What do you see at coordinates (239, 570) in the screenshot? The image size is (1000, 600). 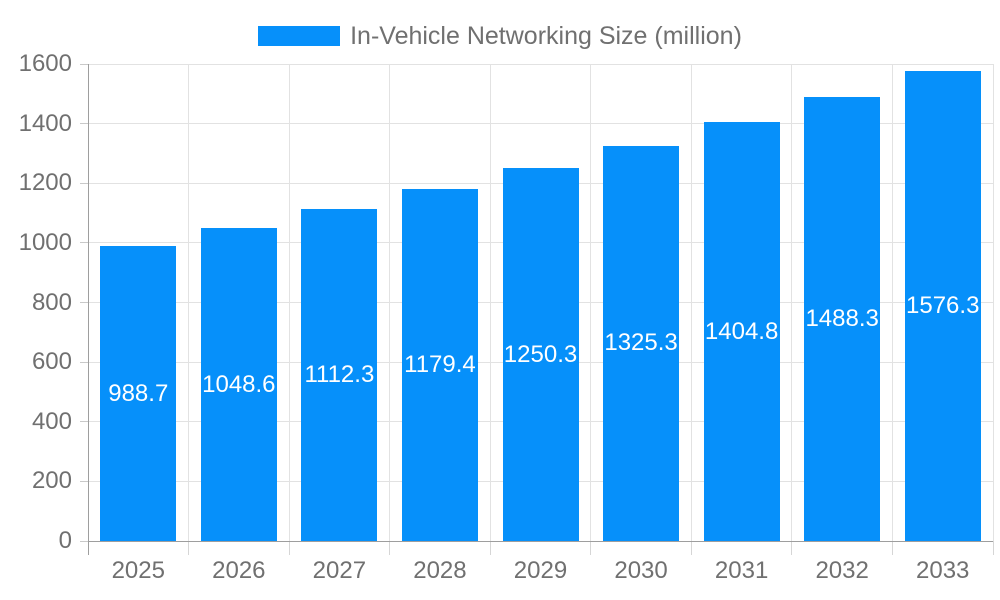 I see `x-axis-label: 2026` at bounding box center [239, 570].